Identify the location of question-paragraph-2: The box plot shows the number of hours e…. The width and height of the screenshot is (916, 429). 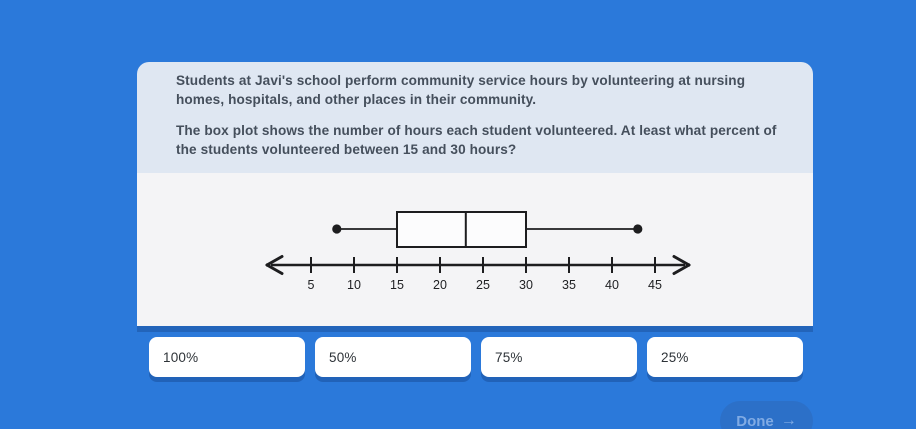
(476, 140).